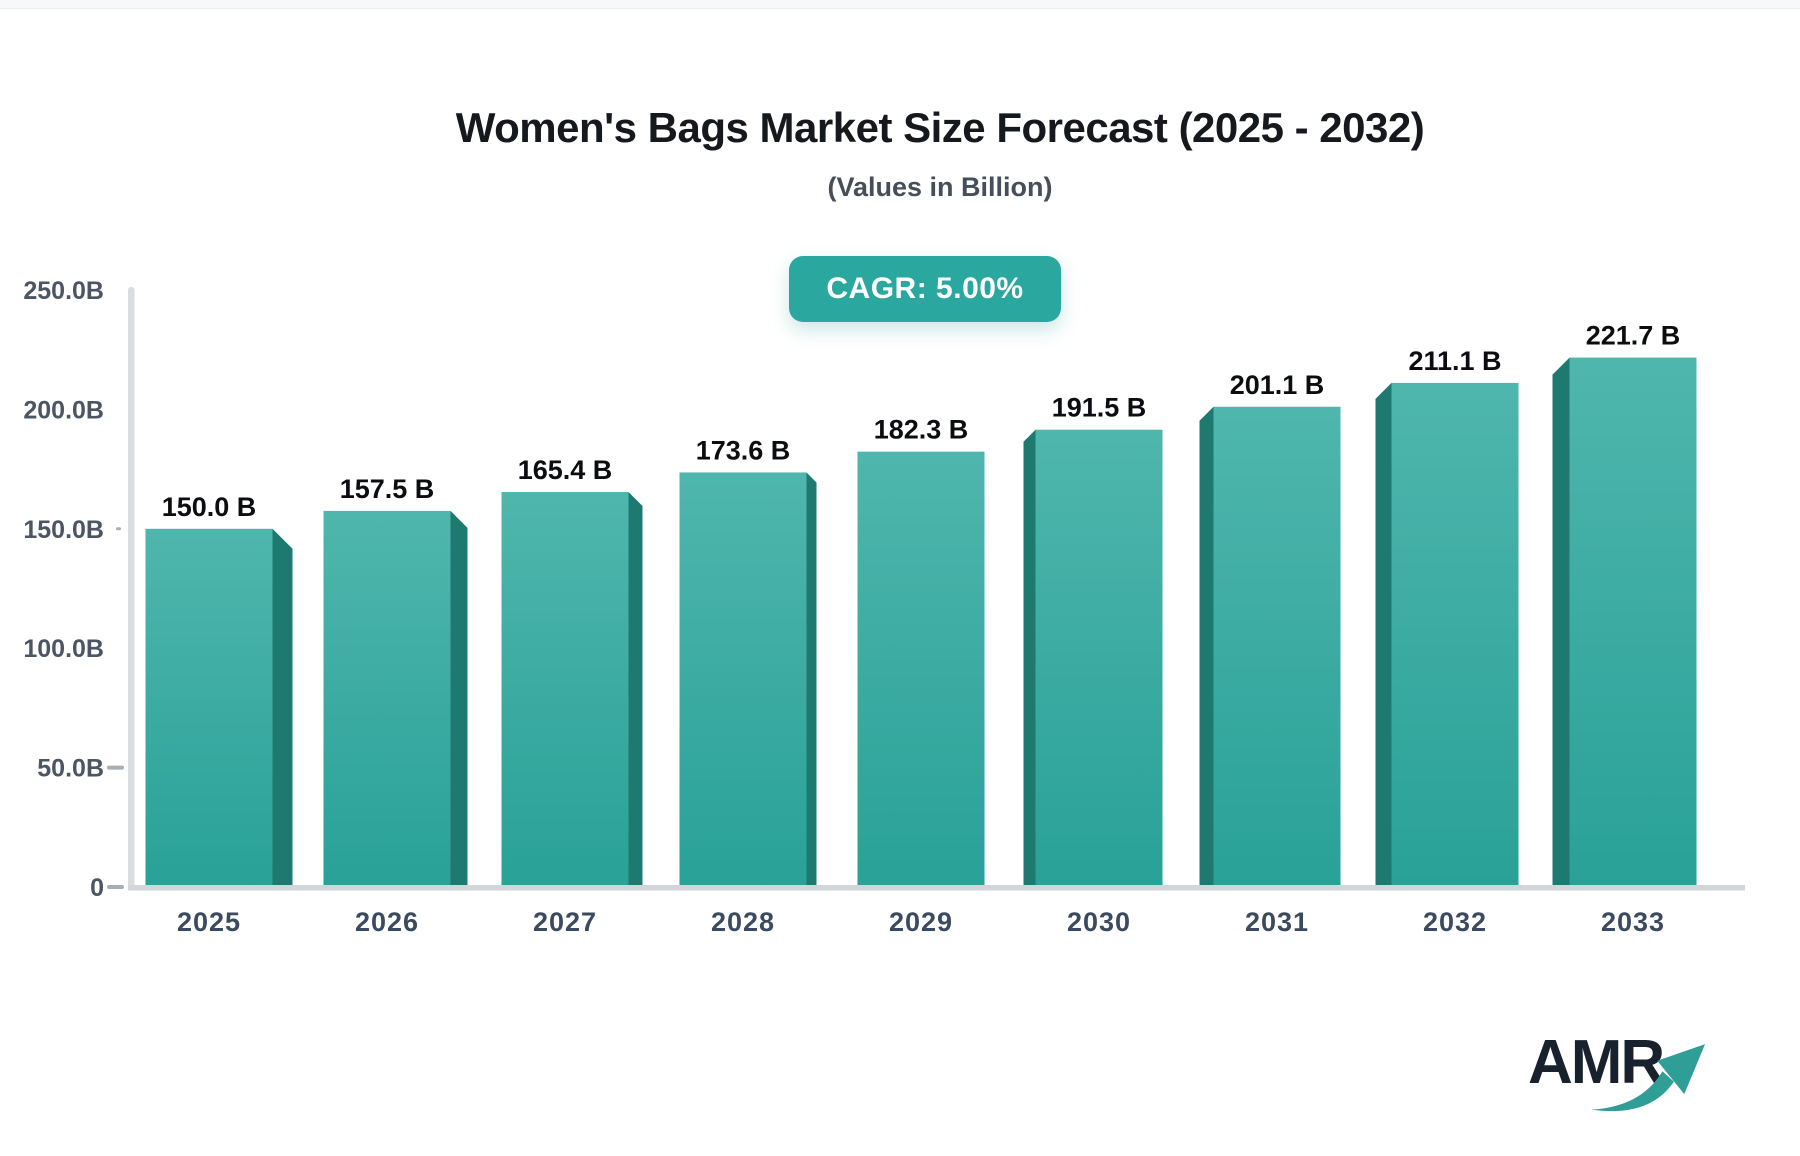  I want to click on bar-2032: 211.1 B 2032, so click(1447, 641).